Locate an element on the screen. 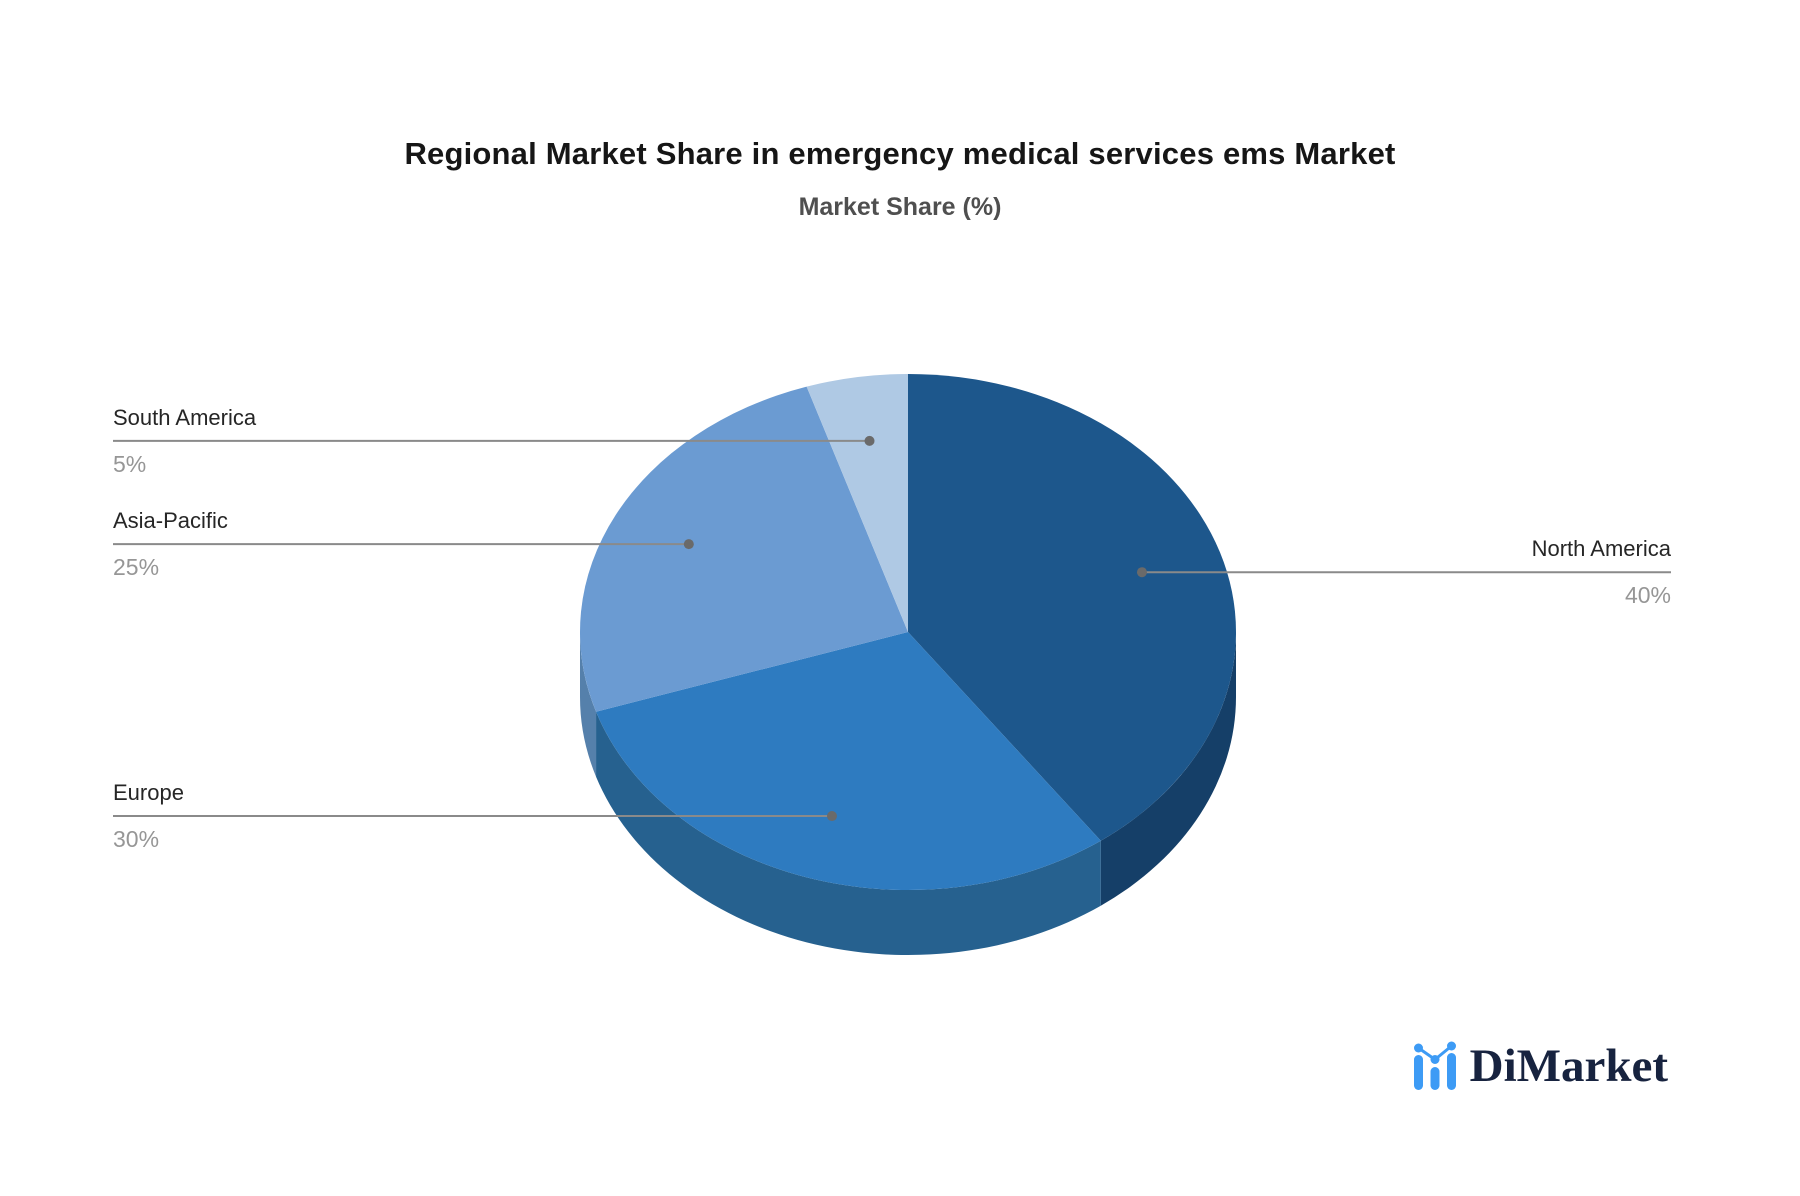 This screenshot has width=1800, height=1196. callout-value: 25% is located at coordinates (136, 567).